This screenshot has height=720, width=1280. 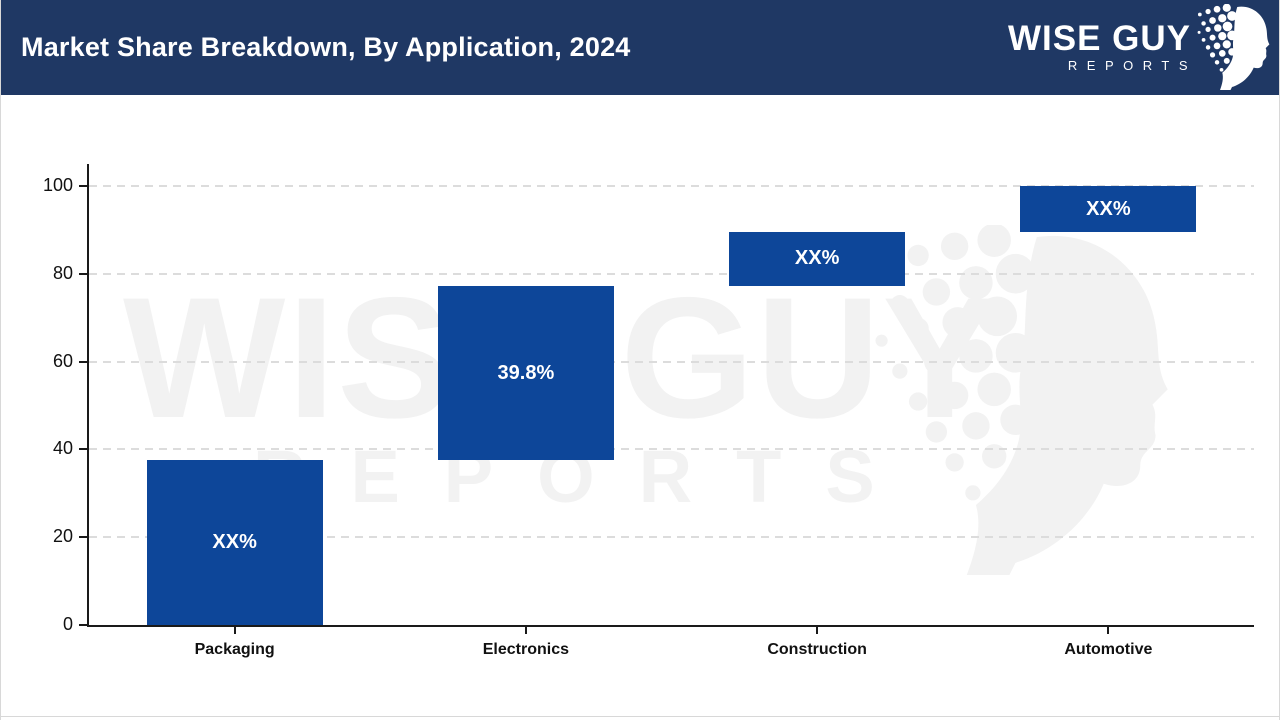 I want to click on y-axis-tick-label: 80, so click(x=62, y=272).